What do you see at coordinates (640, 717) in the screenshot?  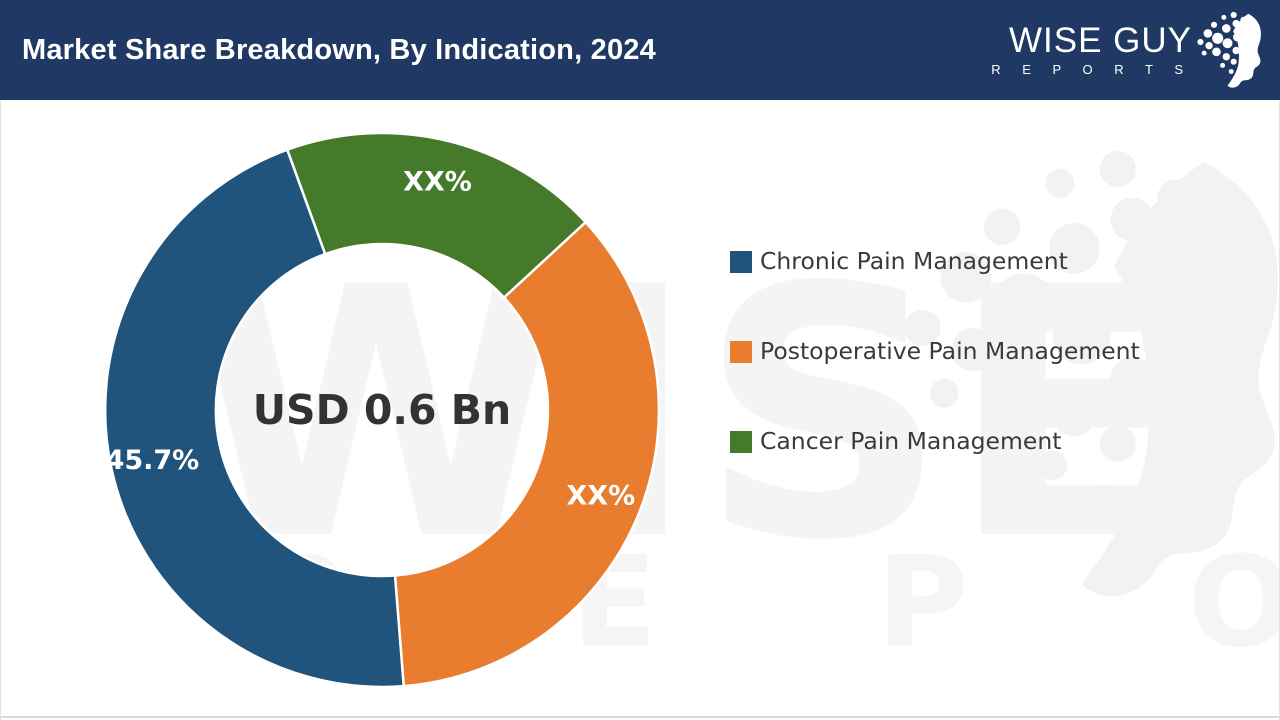 I see `bottom-divider` at bounding box center [640, 717].